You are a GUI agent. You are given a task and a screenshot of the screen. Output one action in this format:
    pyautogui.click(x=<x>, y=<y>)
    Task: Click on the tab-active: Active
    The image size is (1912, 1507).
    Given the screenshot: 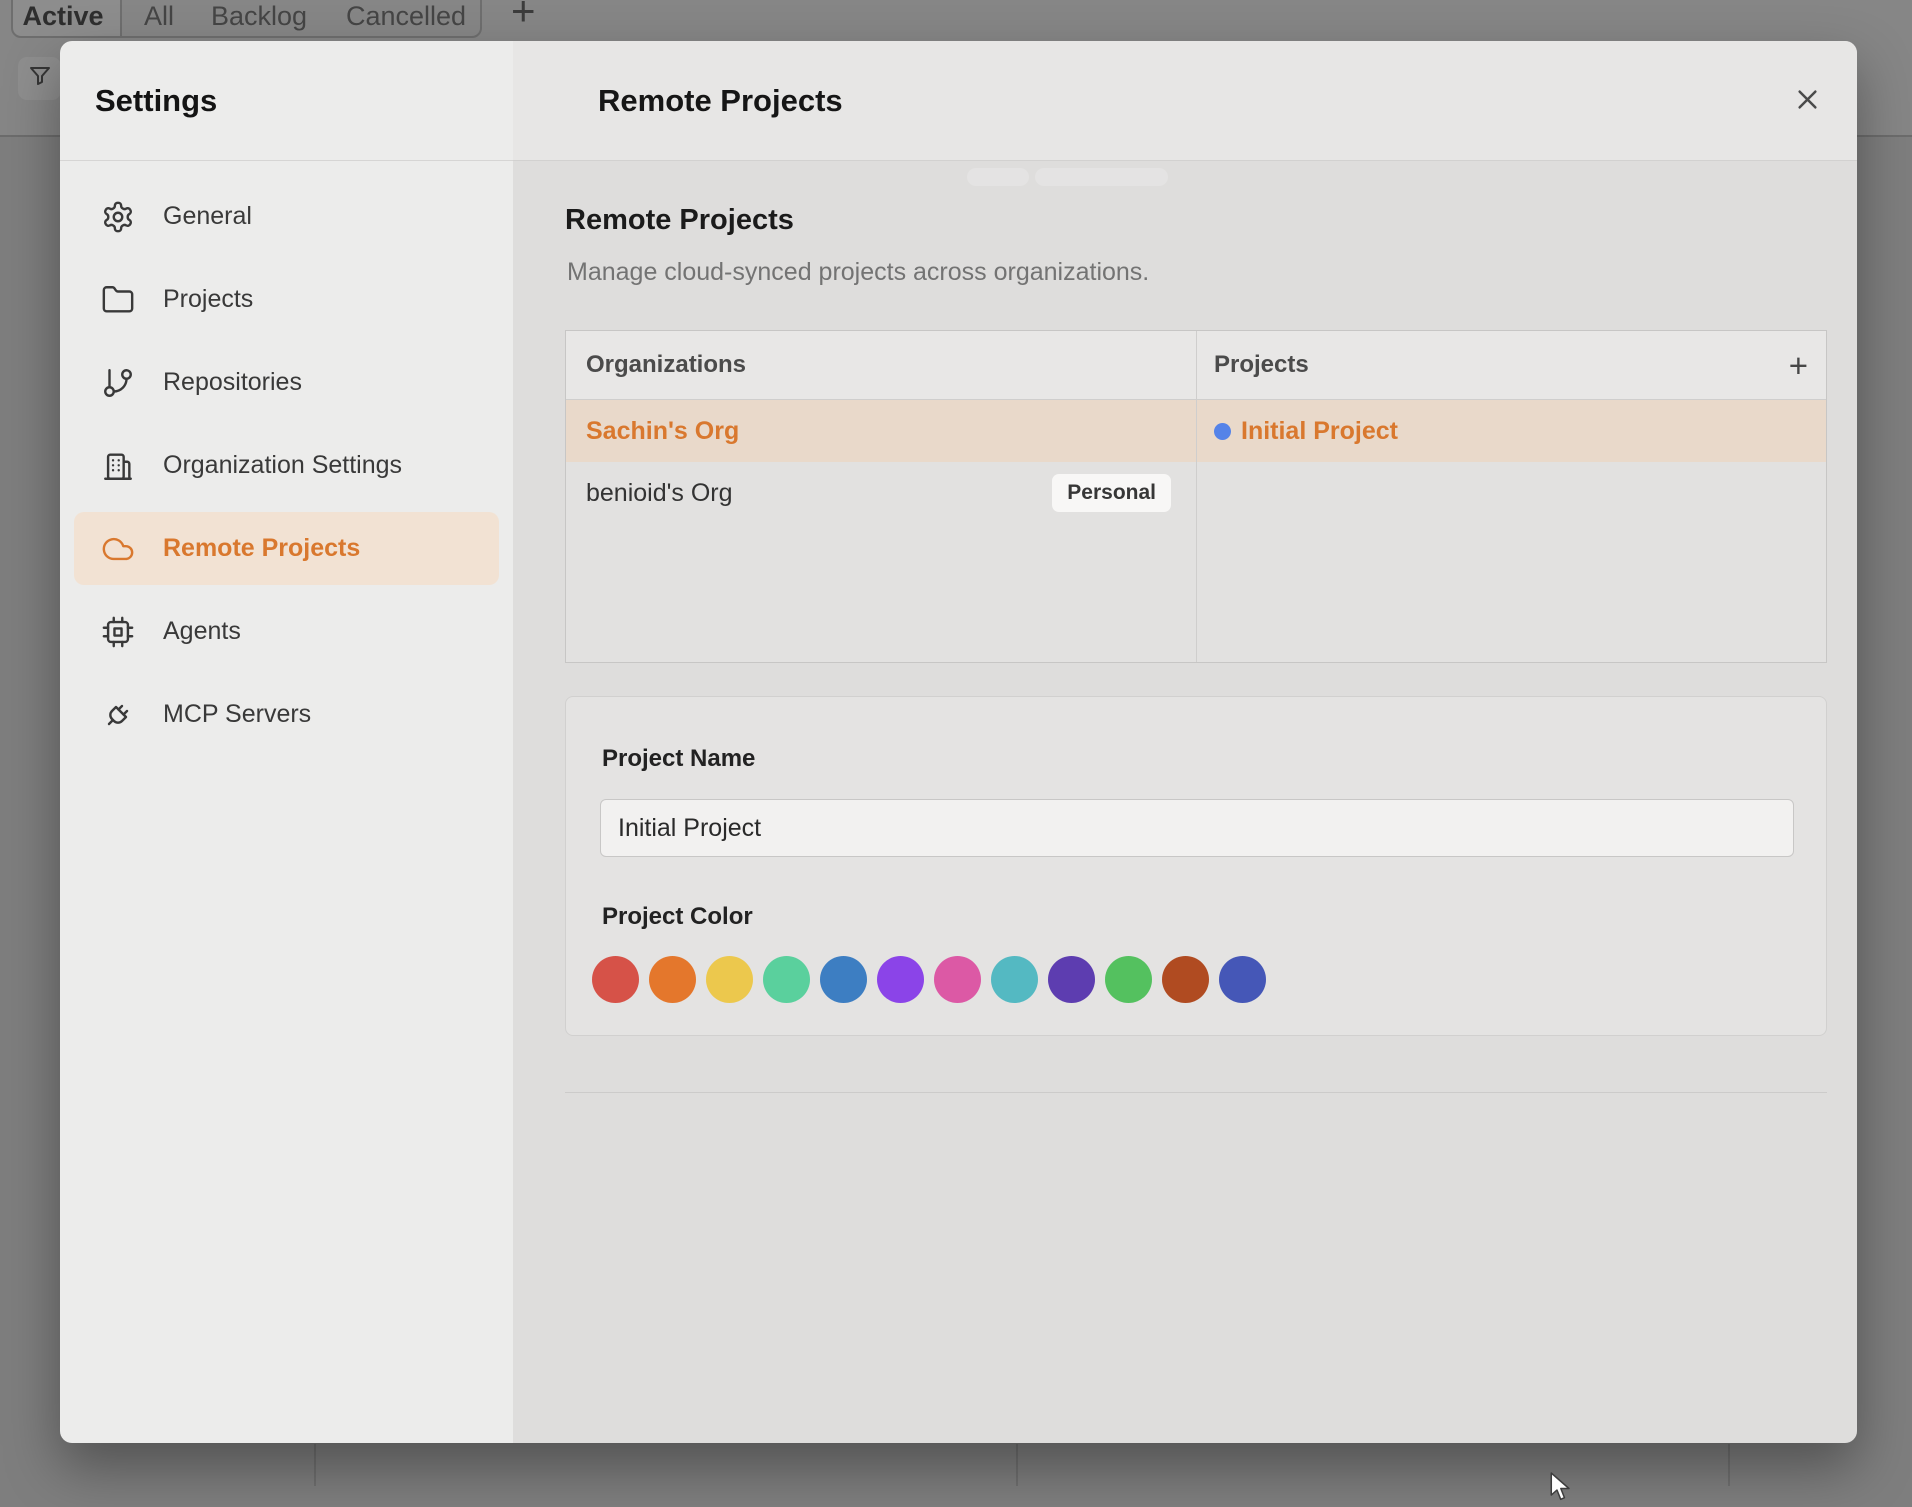 What is the action you would take?
    pyautogui.click(x=63, y=16)
    